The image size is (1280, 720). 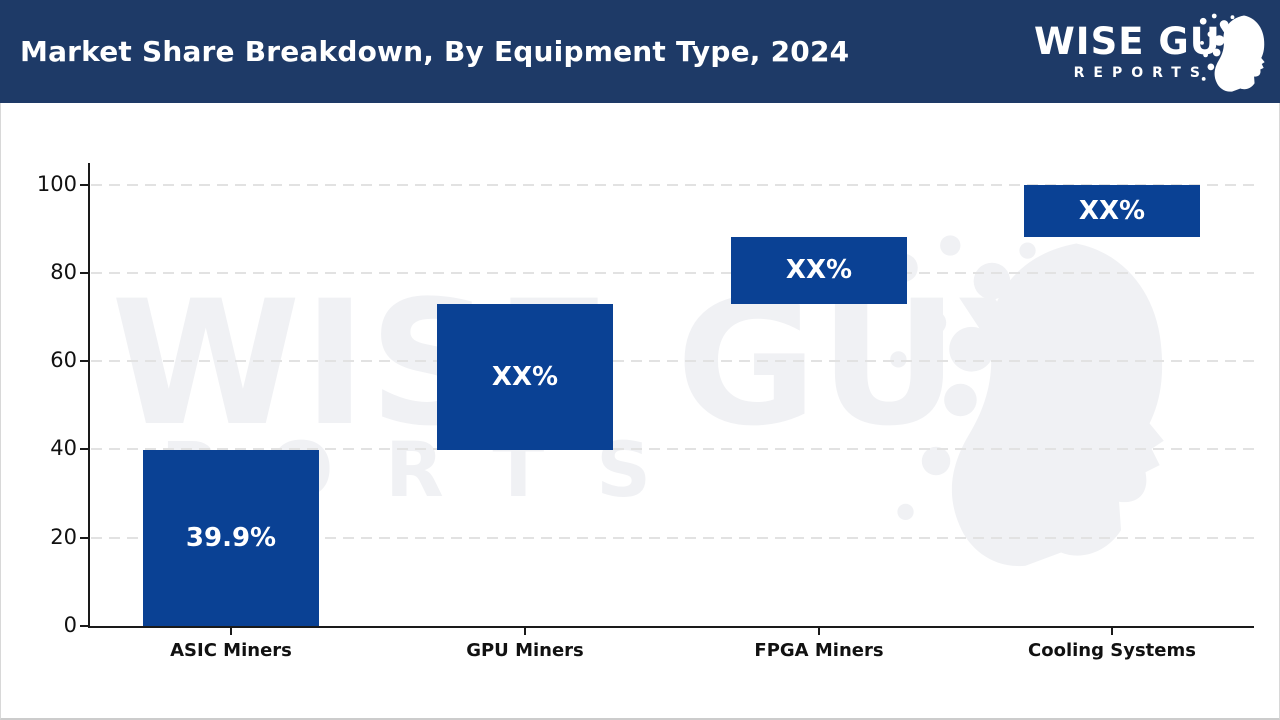 What do you see at coordinates (819, 650) in the screenshot?
I see `x-axis-label: FPGA Miners` at bounding box center [819, 650].